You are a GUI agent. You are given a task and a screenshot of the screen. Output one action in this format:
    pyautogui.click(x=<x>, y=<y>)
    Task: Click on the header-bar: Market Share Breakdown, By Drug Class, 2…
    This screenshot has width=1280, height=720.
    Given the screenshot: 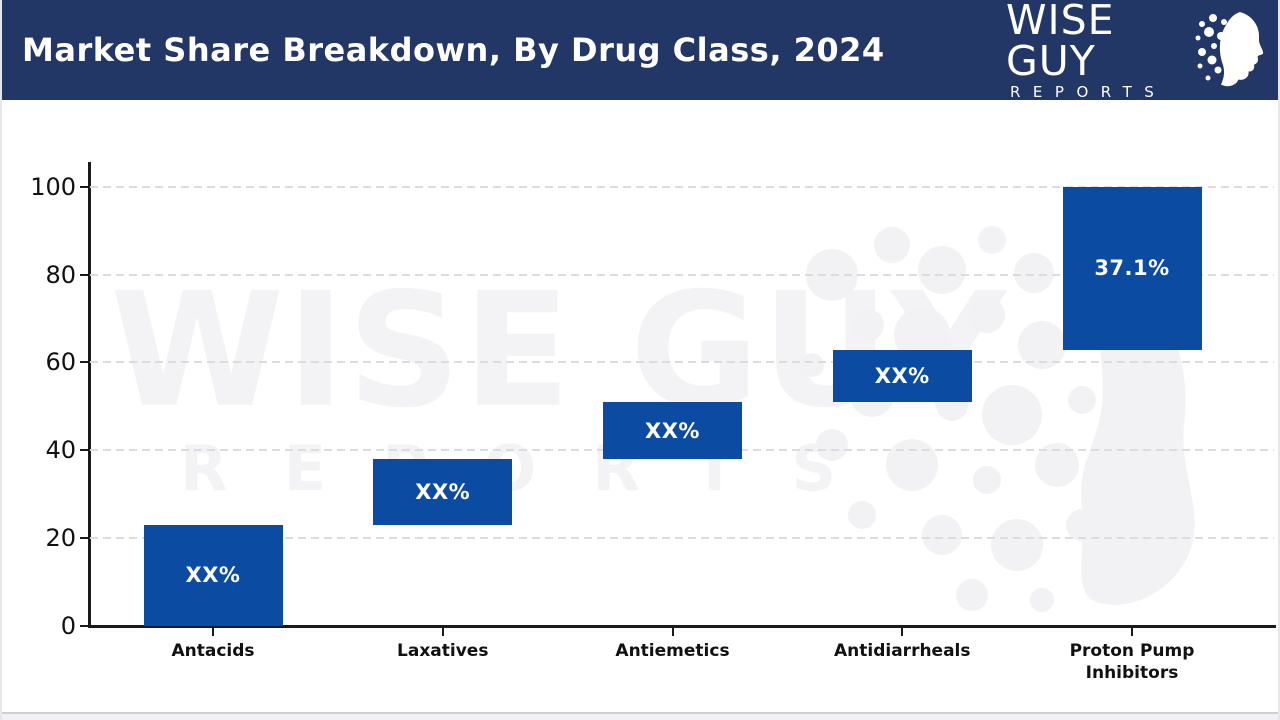 What is the action you would take?
    pyautogui.click(x=640, y=50)
    